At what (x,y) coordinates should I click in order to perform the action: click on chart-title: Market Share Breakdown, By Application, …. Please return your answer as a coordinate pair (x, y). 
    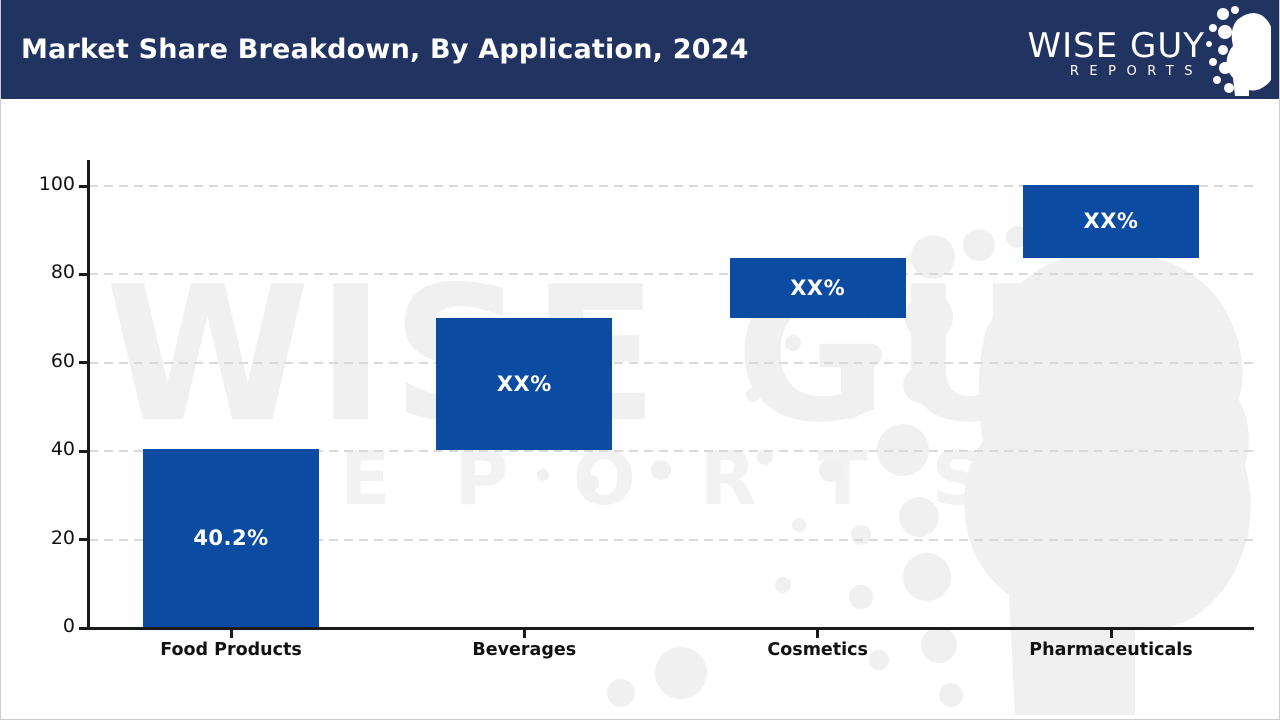
    Looking at the image, I should click on (385, 49).